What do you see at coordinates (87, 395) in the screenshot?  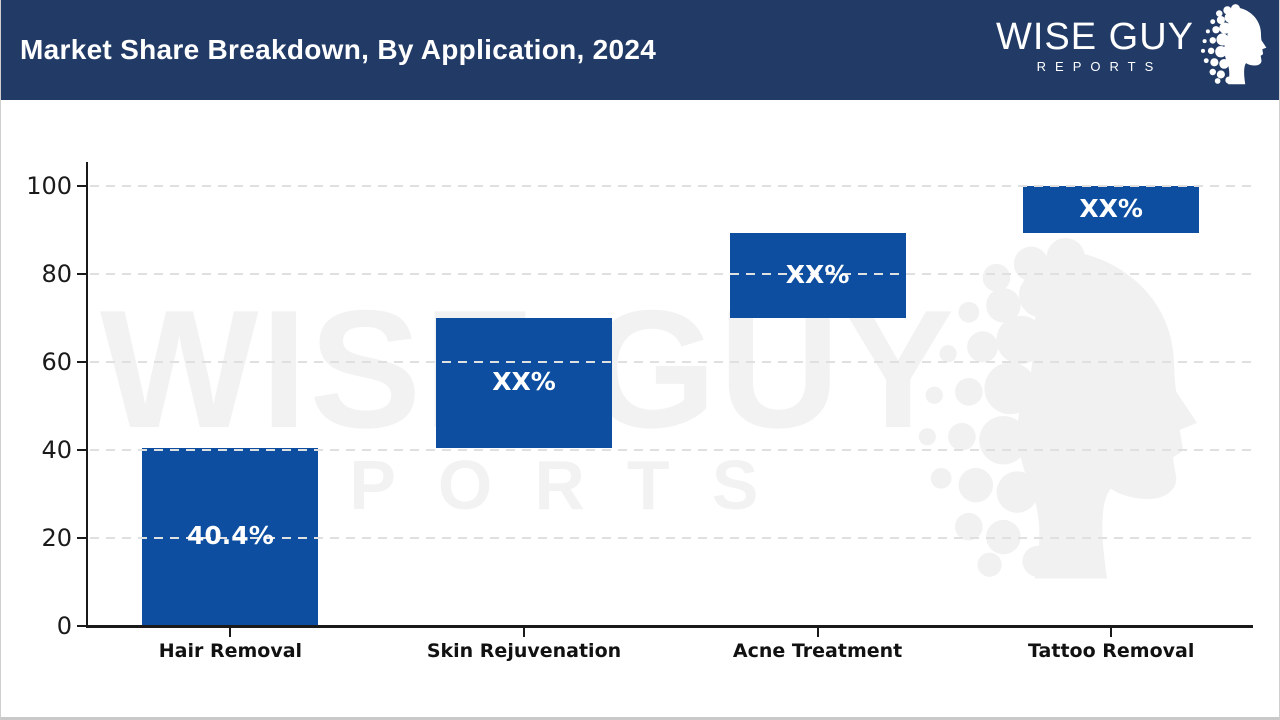 I see `y-axis-line` at bounding box center [87, 395].